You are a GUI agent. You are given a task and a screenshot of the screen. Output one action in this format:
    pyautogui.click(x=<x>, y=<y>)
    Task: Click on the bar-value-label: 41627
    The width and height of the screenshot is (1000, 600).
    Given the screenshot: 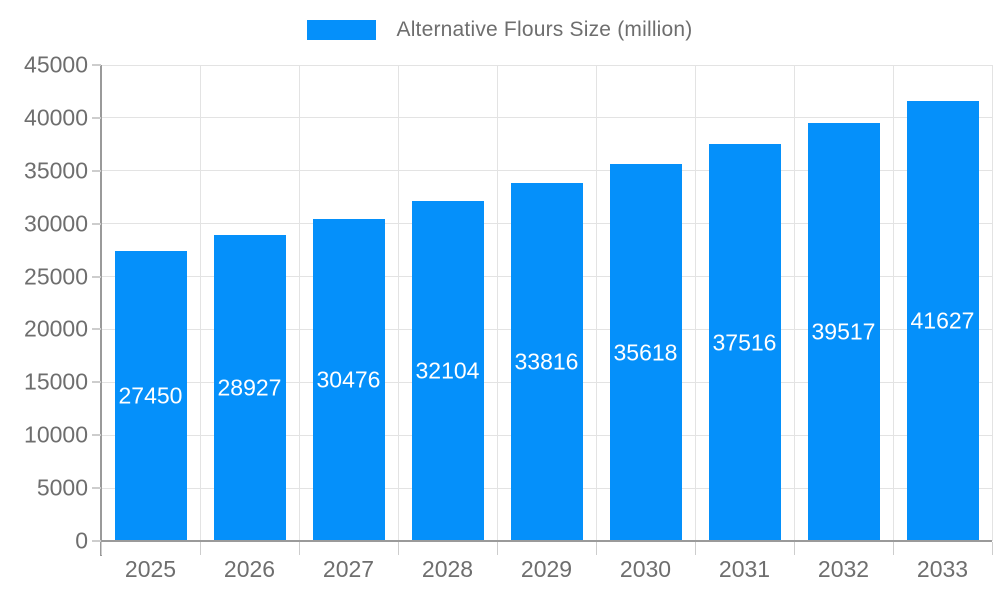 What is the action you would take?
    pyautogui.click(x=942, y=320)
    